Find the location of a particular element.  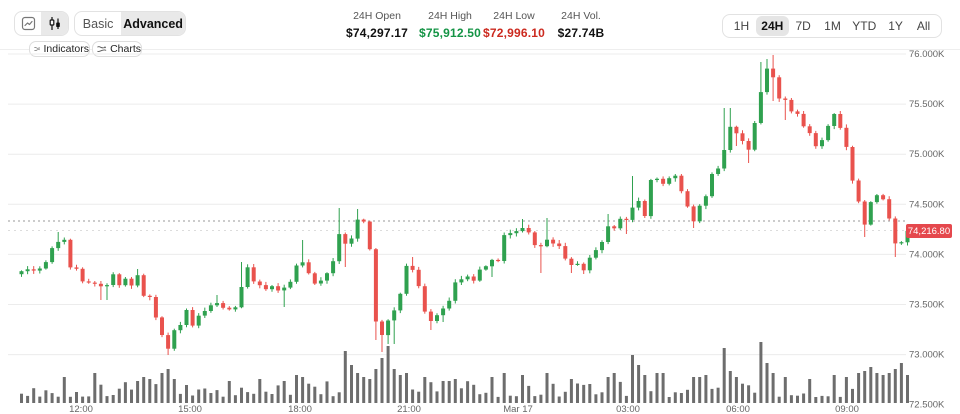

svg-text: 12:00 is located at coordinates (81, 409).